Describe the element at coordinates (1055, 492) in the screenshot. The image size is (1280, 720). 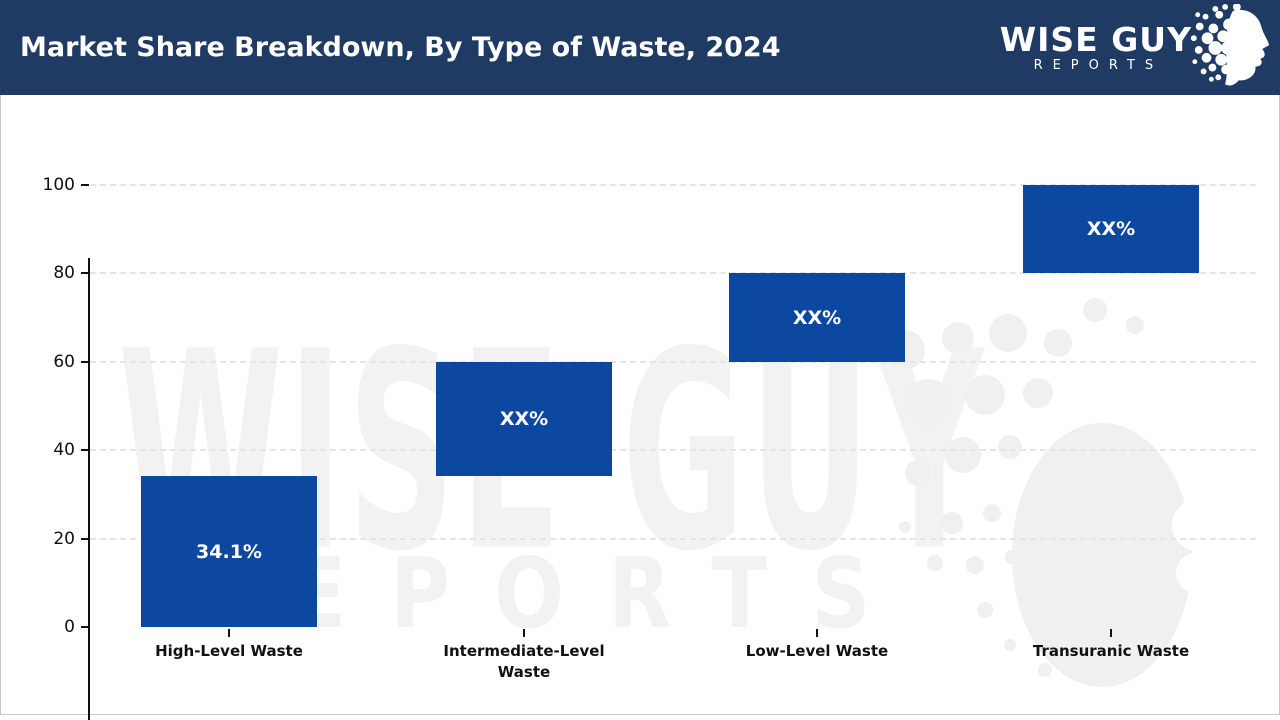
I see `watermark-head-dots` at that location.